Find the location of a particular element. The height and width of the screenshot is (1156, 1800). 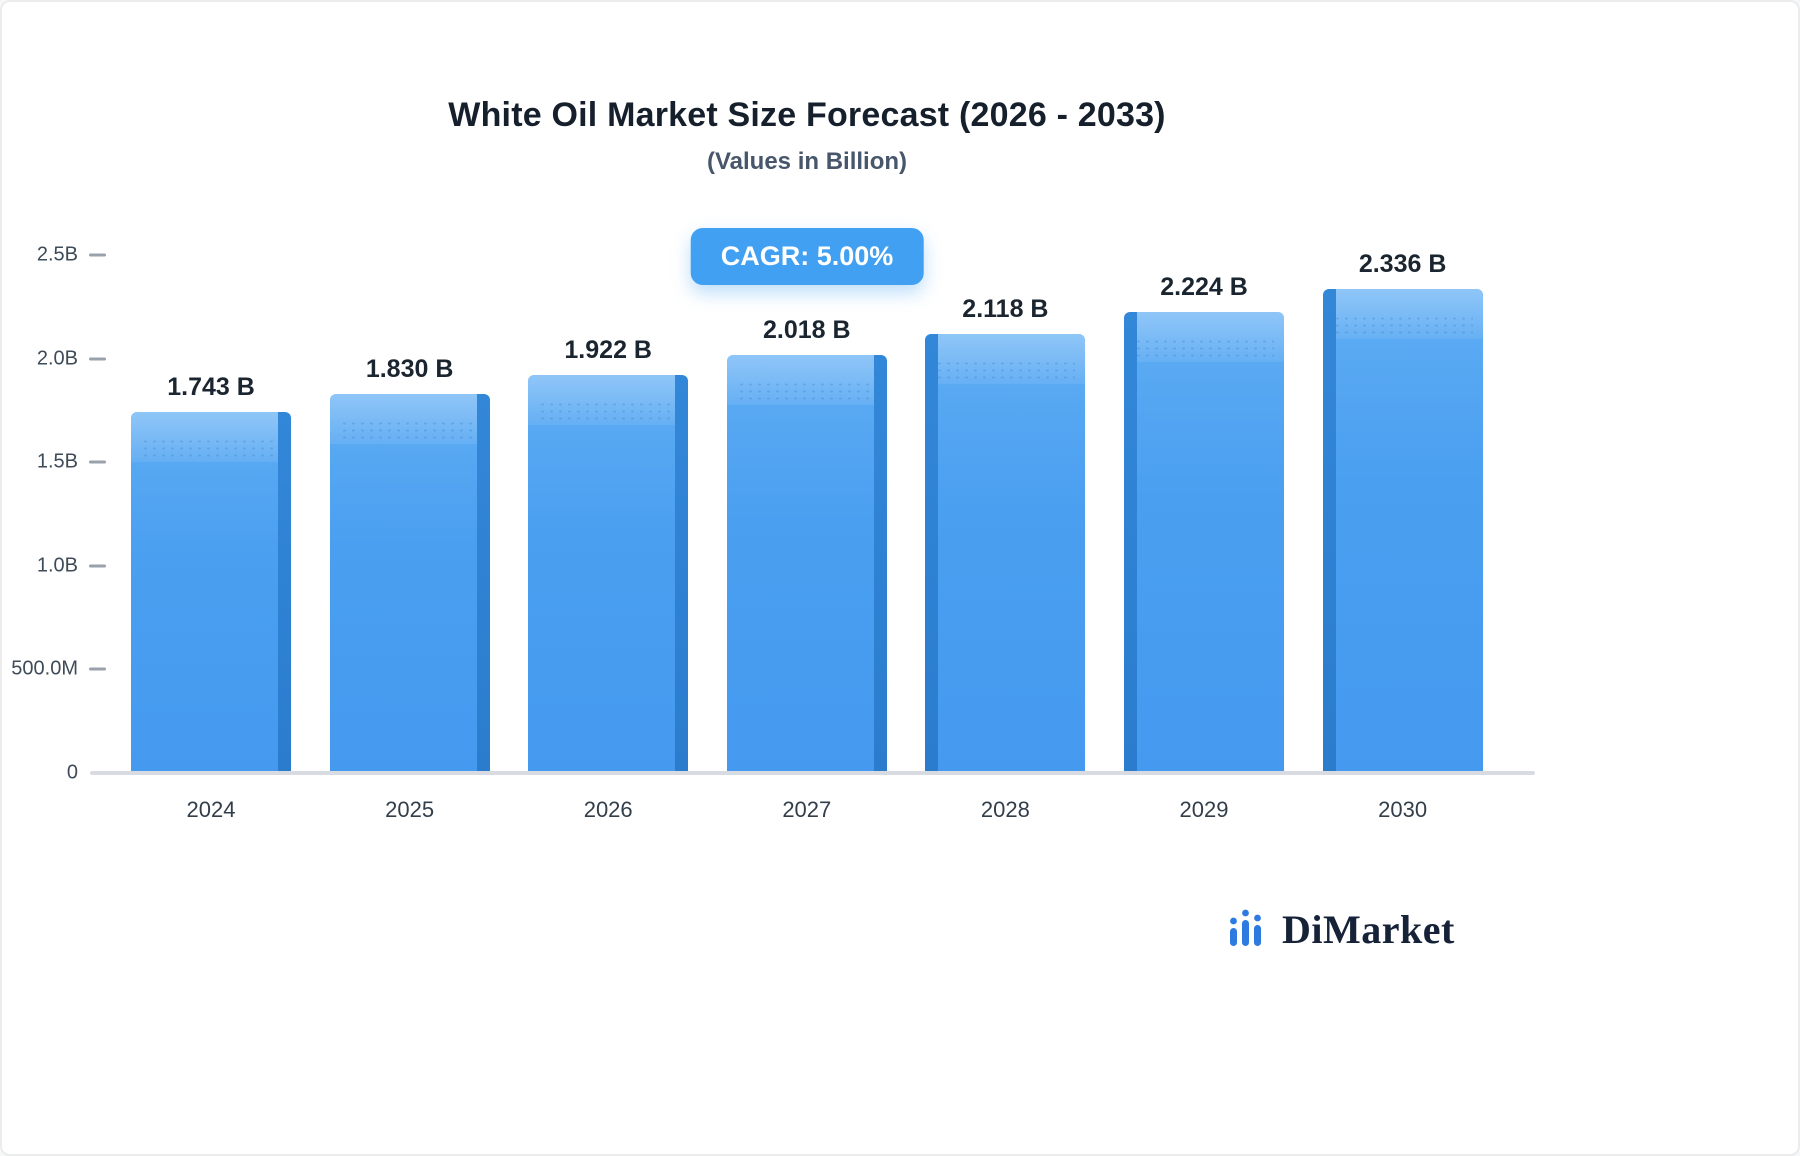

bar-group-2025: 1.830 B 2025 is located at coordinates (409, 538).